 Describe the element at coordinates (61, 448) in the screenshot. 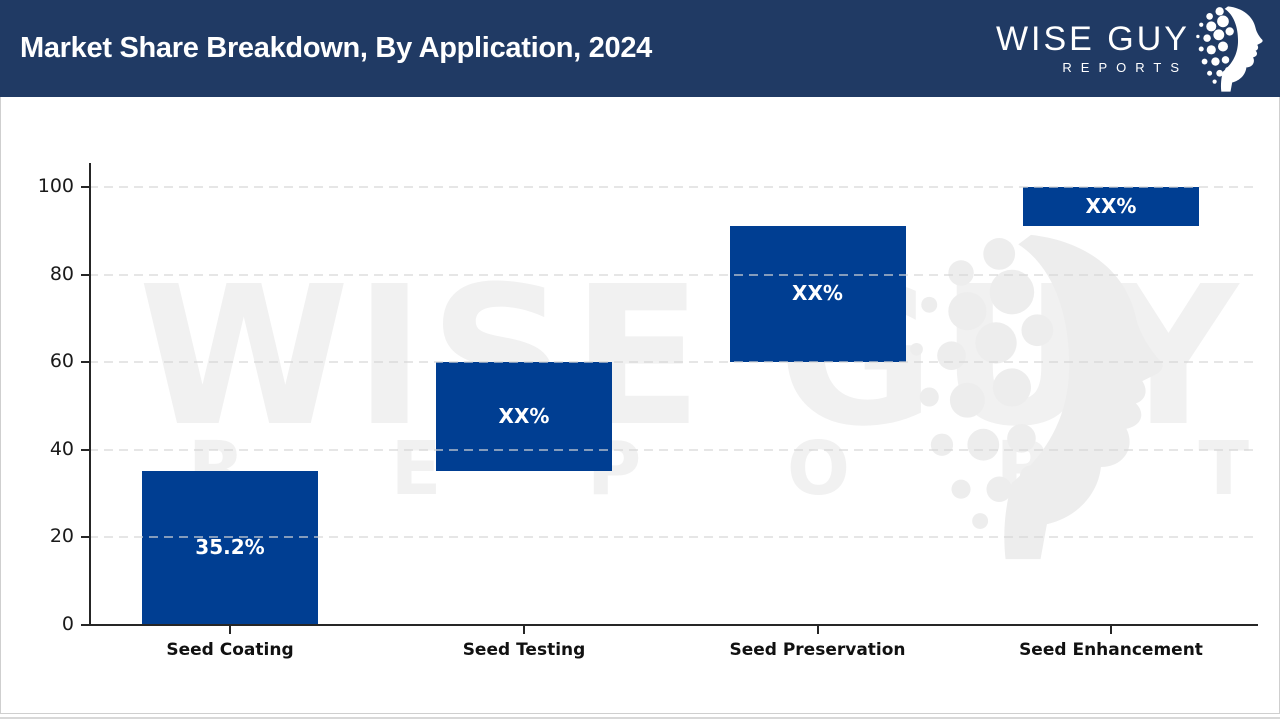

I see `y-tick-label: 40` at that location.